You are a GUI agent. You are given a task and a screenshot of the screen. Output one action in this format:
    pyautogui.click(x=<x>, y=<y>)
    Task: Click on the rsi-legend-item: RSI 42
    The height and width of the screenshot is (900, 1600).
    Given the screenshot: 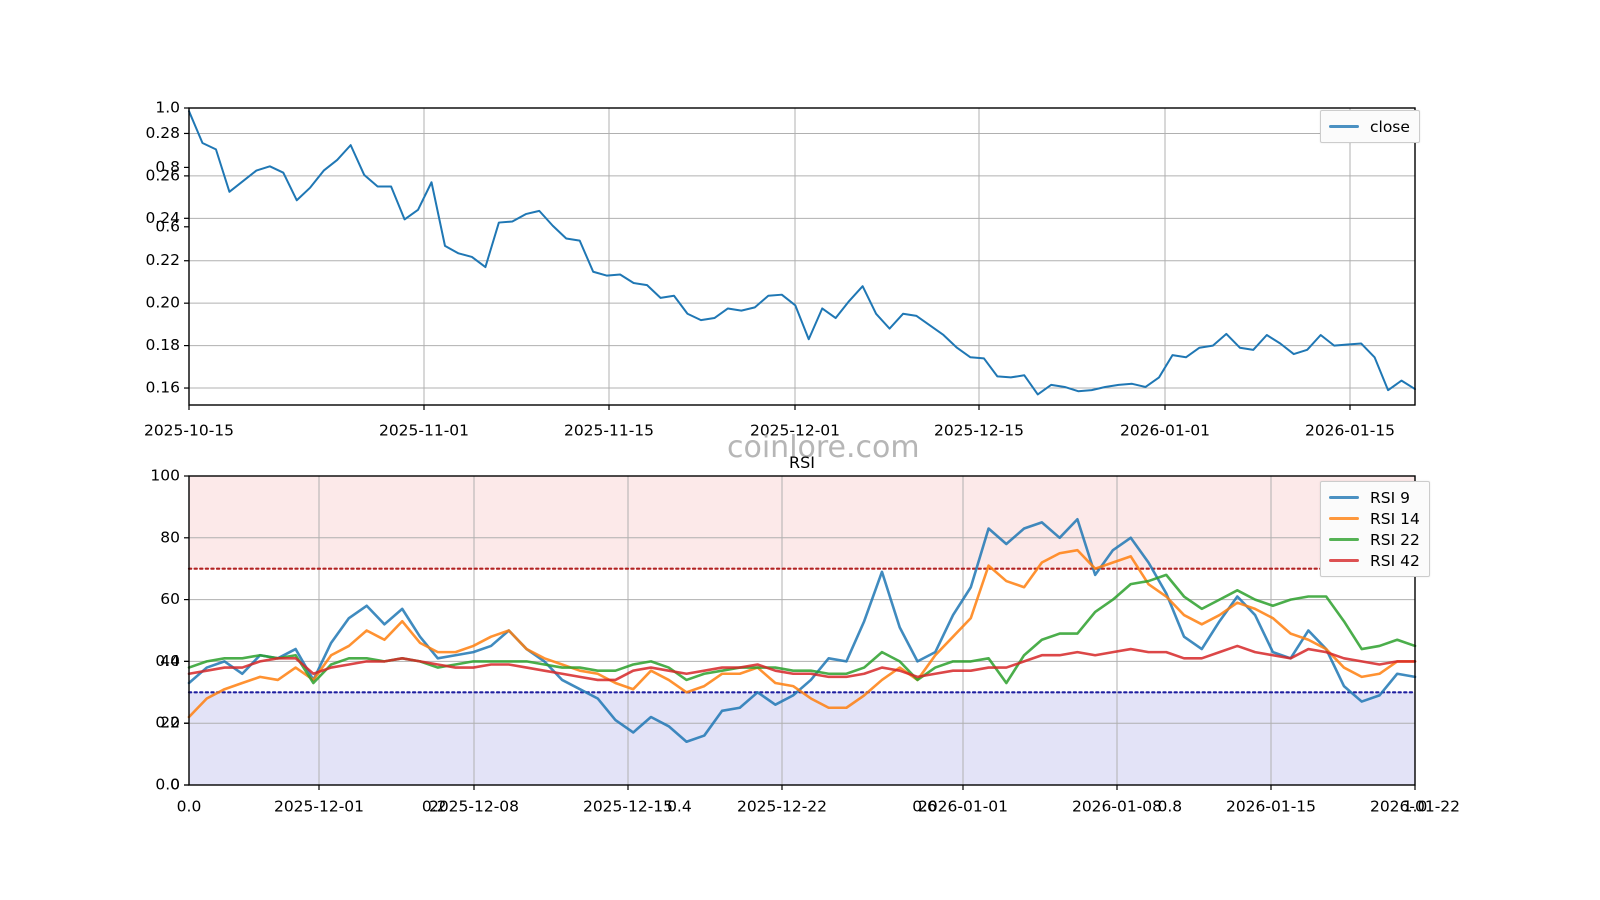 What is the action you would take?
    pyautogui.click(x=1374, y=560)
    